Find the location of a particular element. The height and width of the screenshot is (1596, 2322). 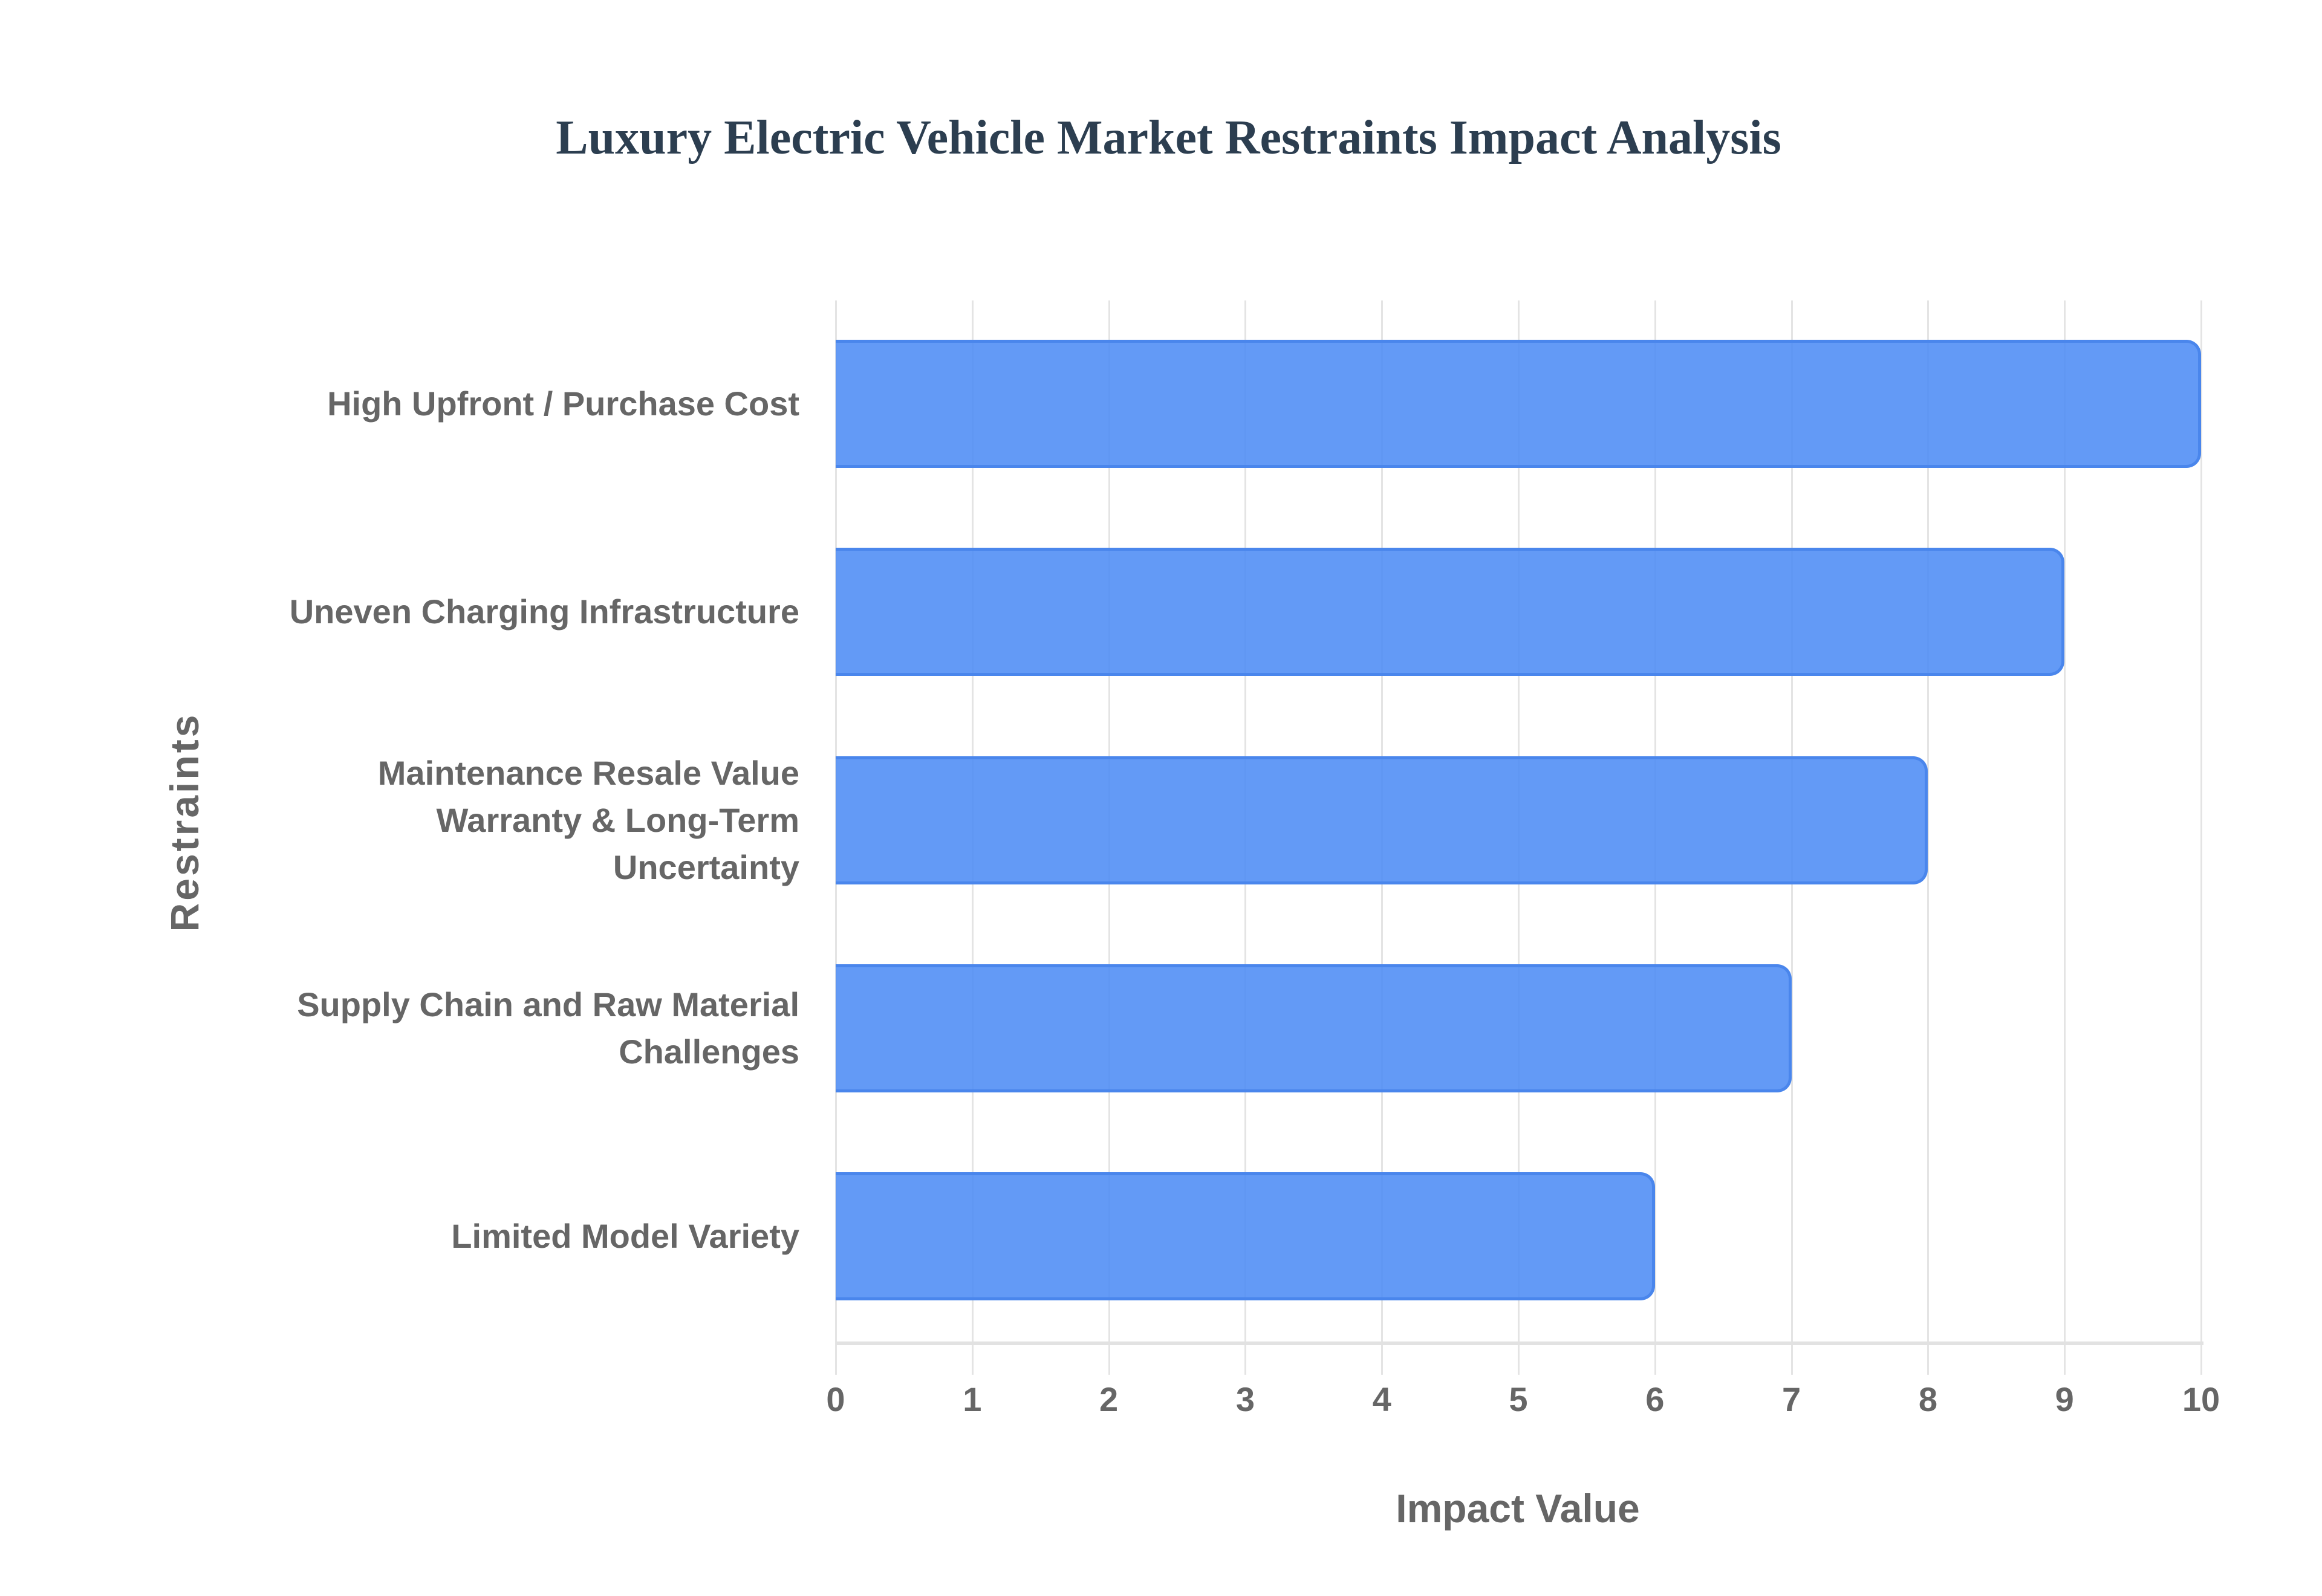

category-label: High Upfront / Purchase Cost is located at coordinates (467, 403).